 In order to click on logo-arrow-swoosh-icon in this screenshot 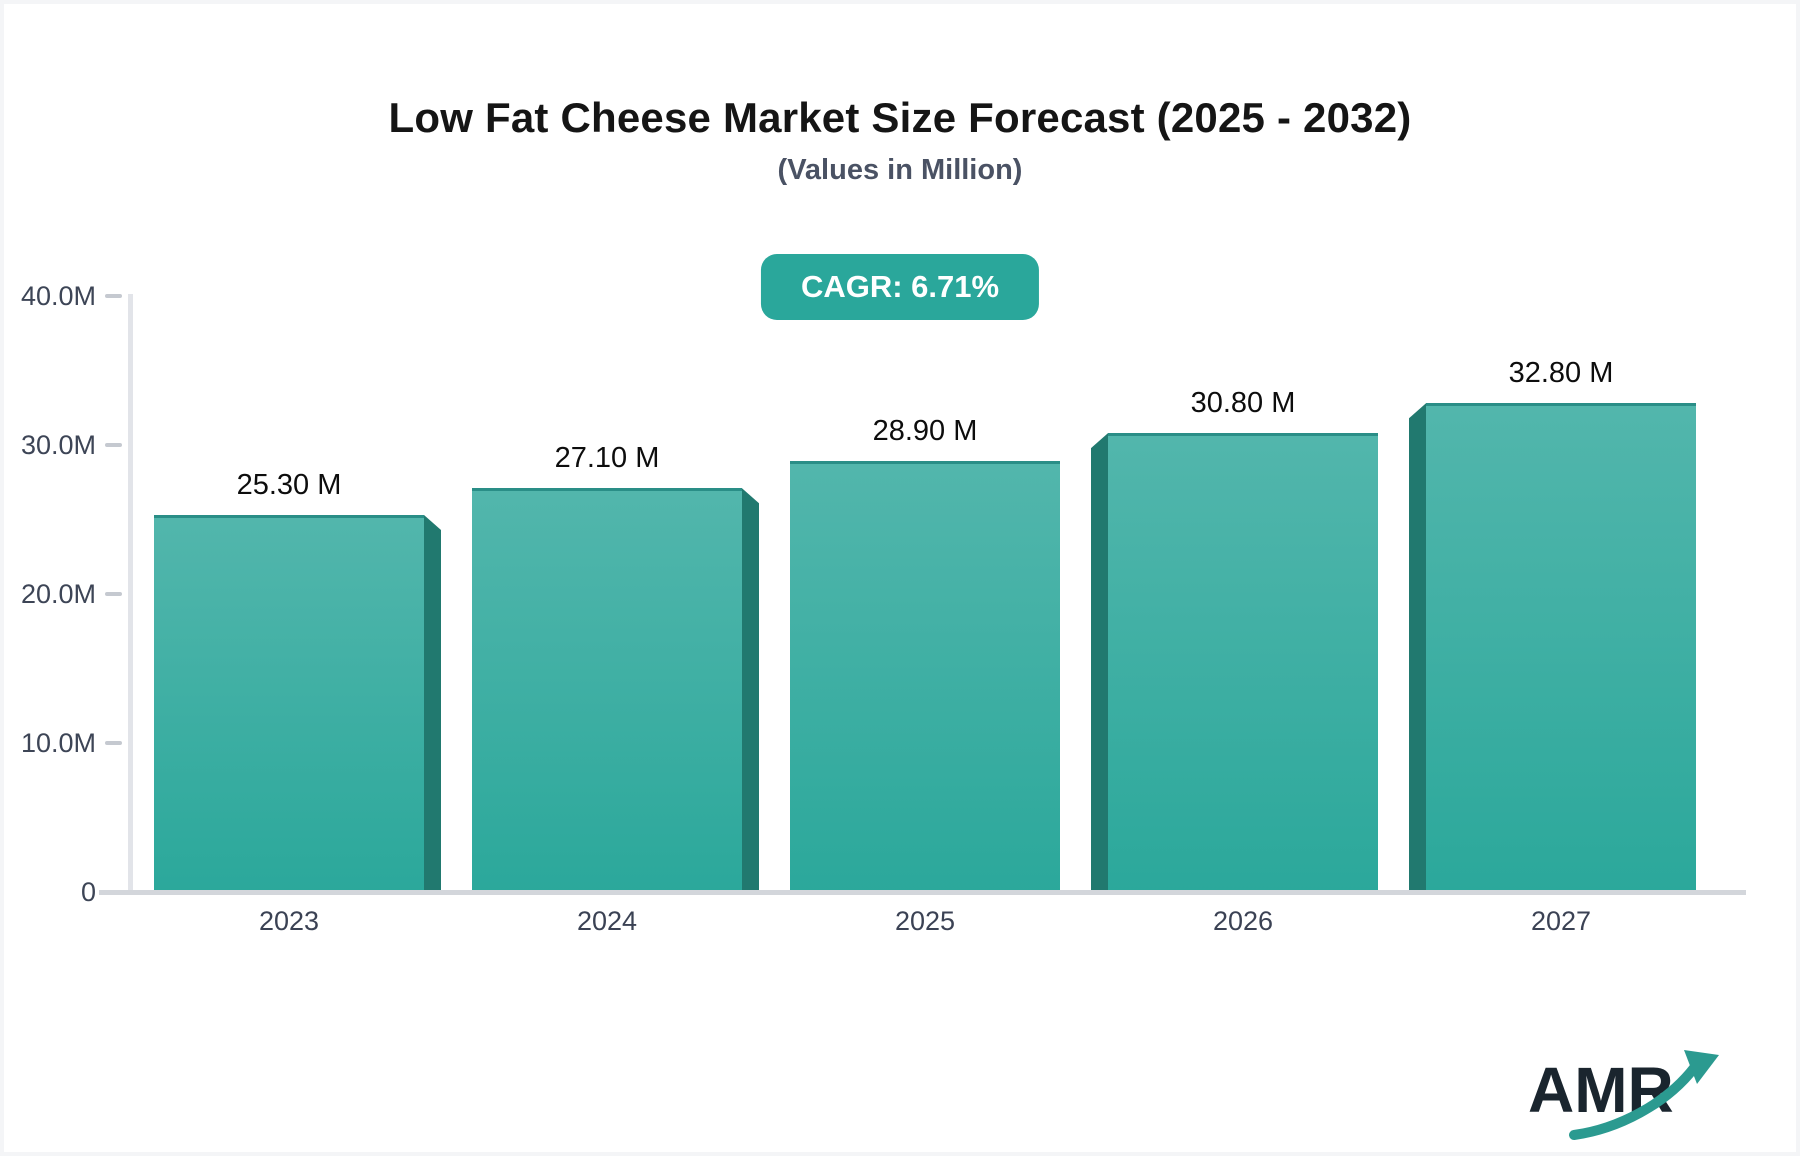, I will do `click(1634, 1101)`.